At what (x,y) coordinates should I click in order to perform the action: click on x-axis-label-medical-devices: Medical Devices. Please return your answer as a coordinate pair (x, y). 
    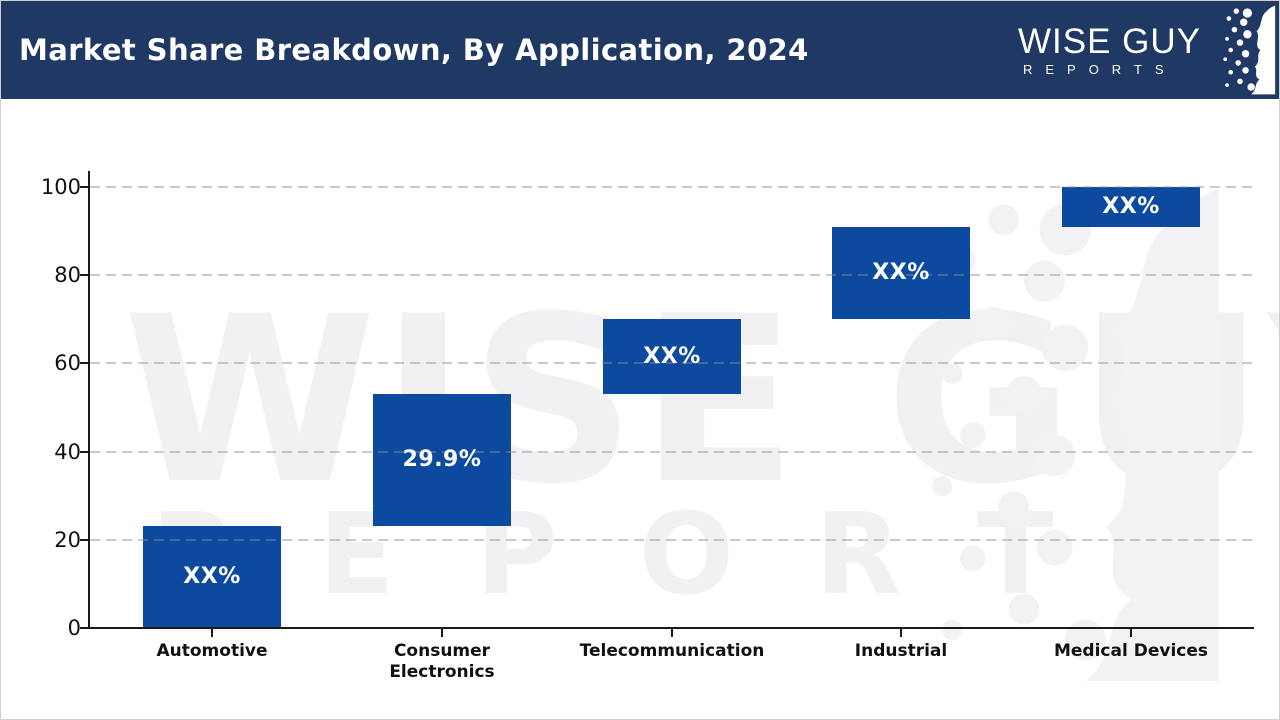
    Looking at the image, I should click on (1130, 651).